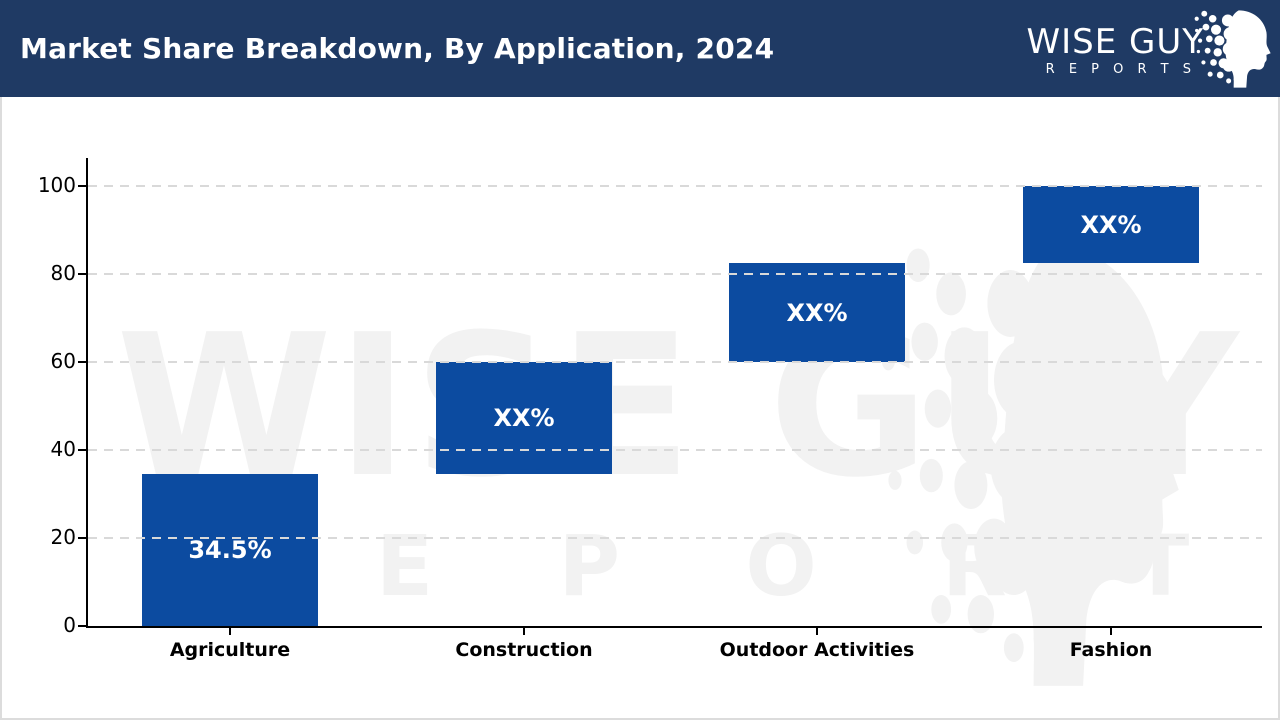 The width and height of the screenshot is (1280, 720). I want to click on x-tick-label-outdoor-activities: Outdoor Activities, so click(817, 650).